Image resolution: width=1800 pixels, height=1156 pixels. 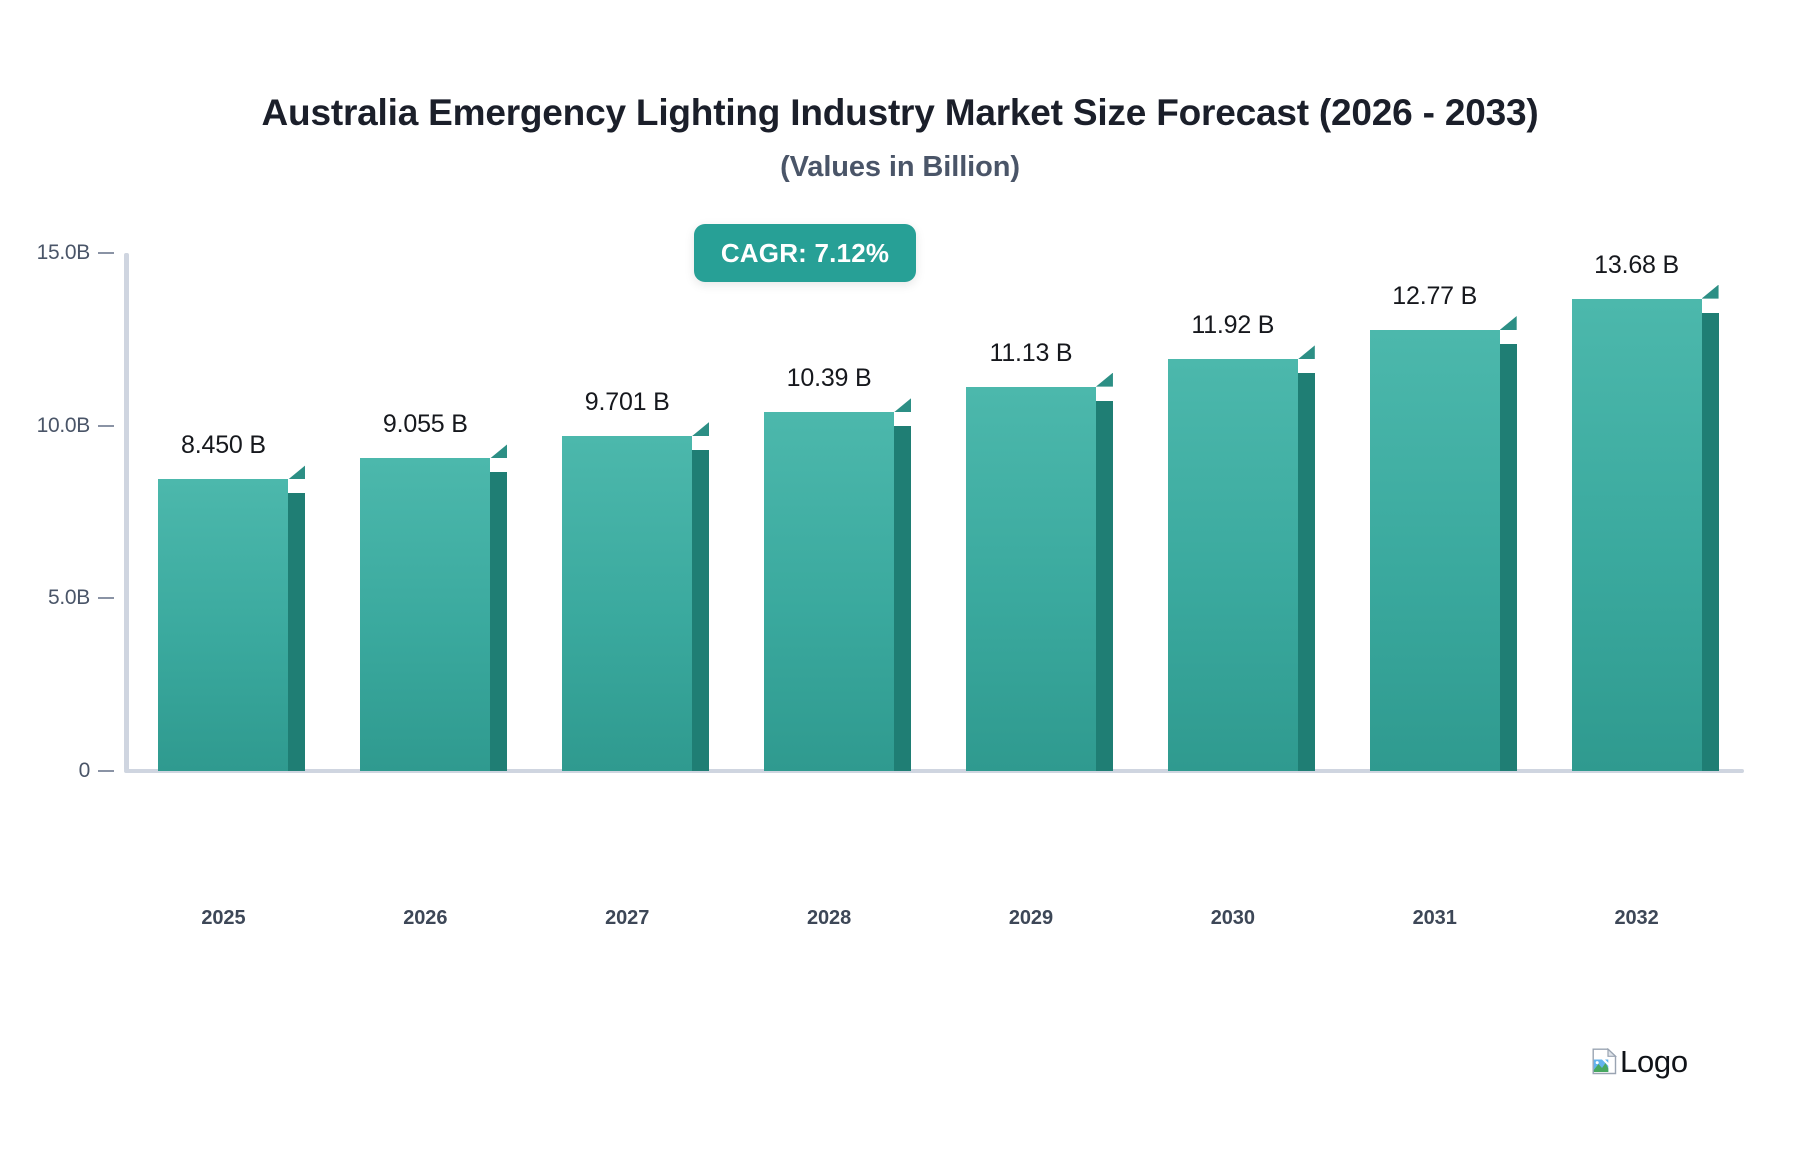 I want to click on x-axis-line, so click(x=934, y=771).